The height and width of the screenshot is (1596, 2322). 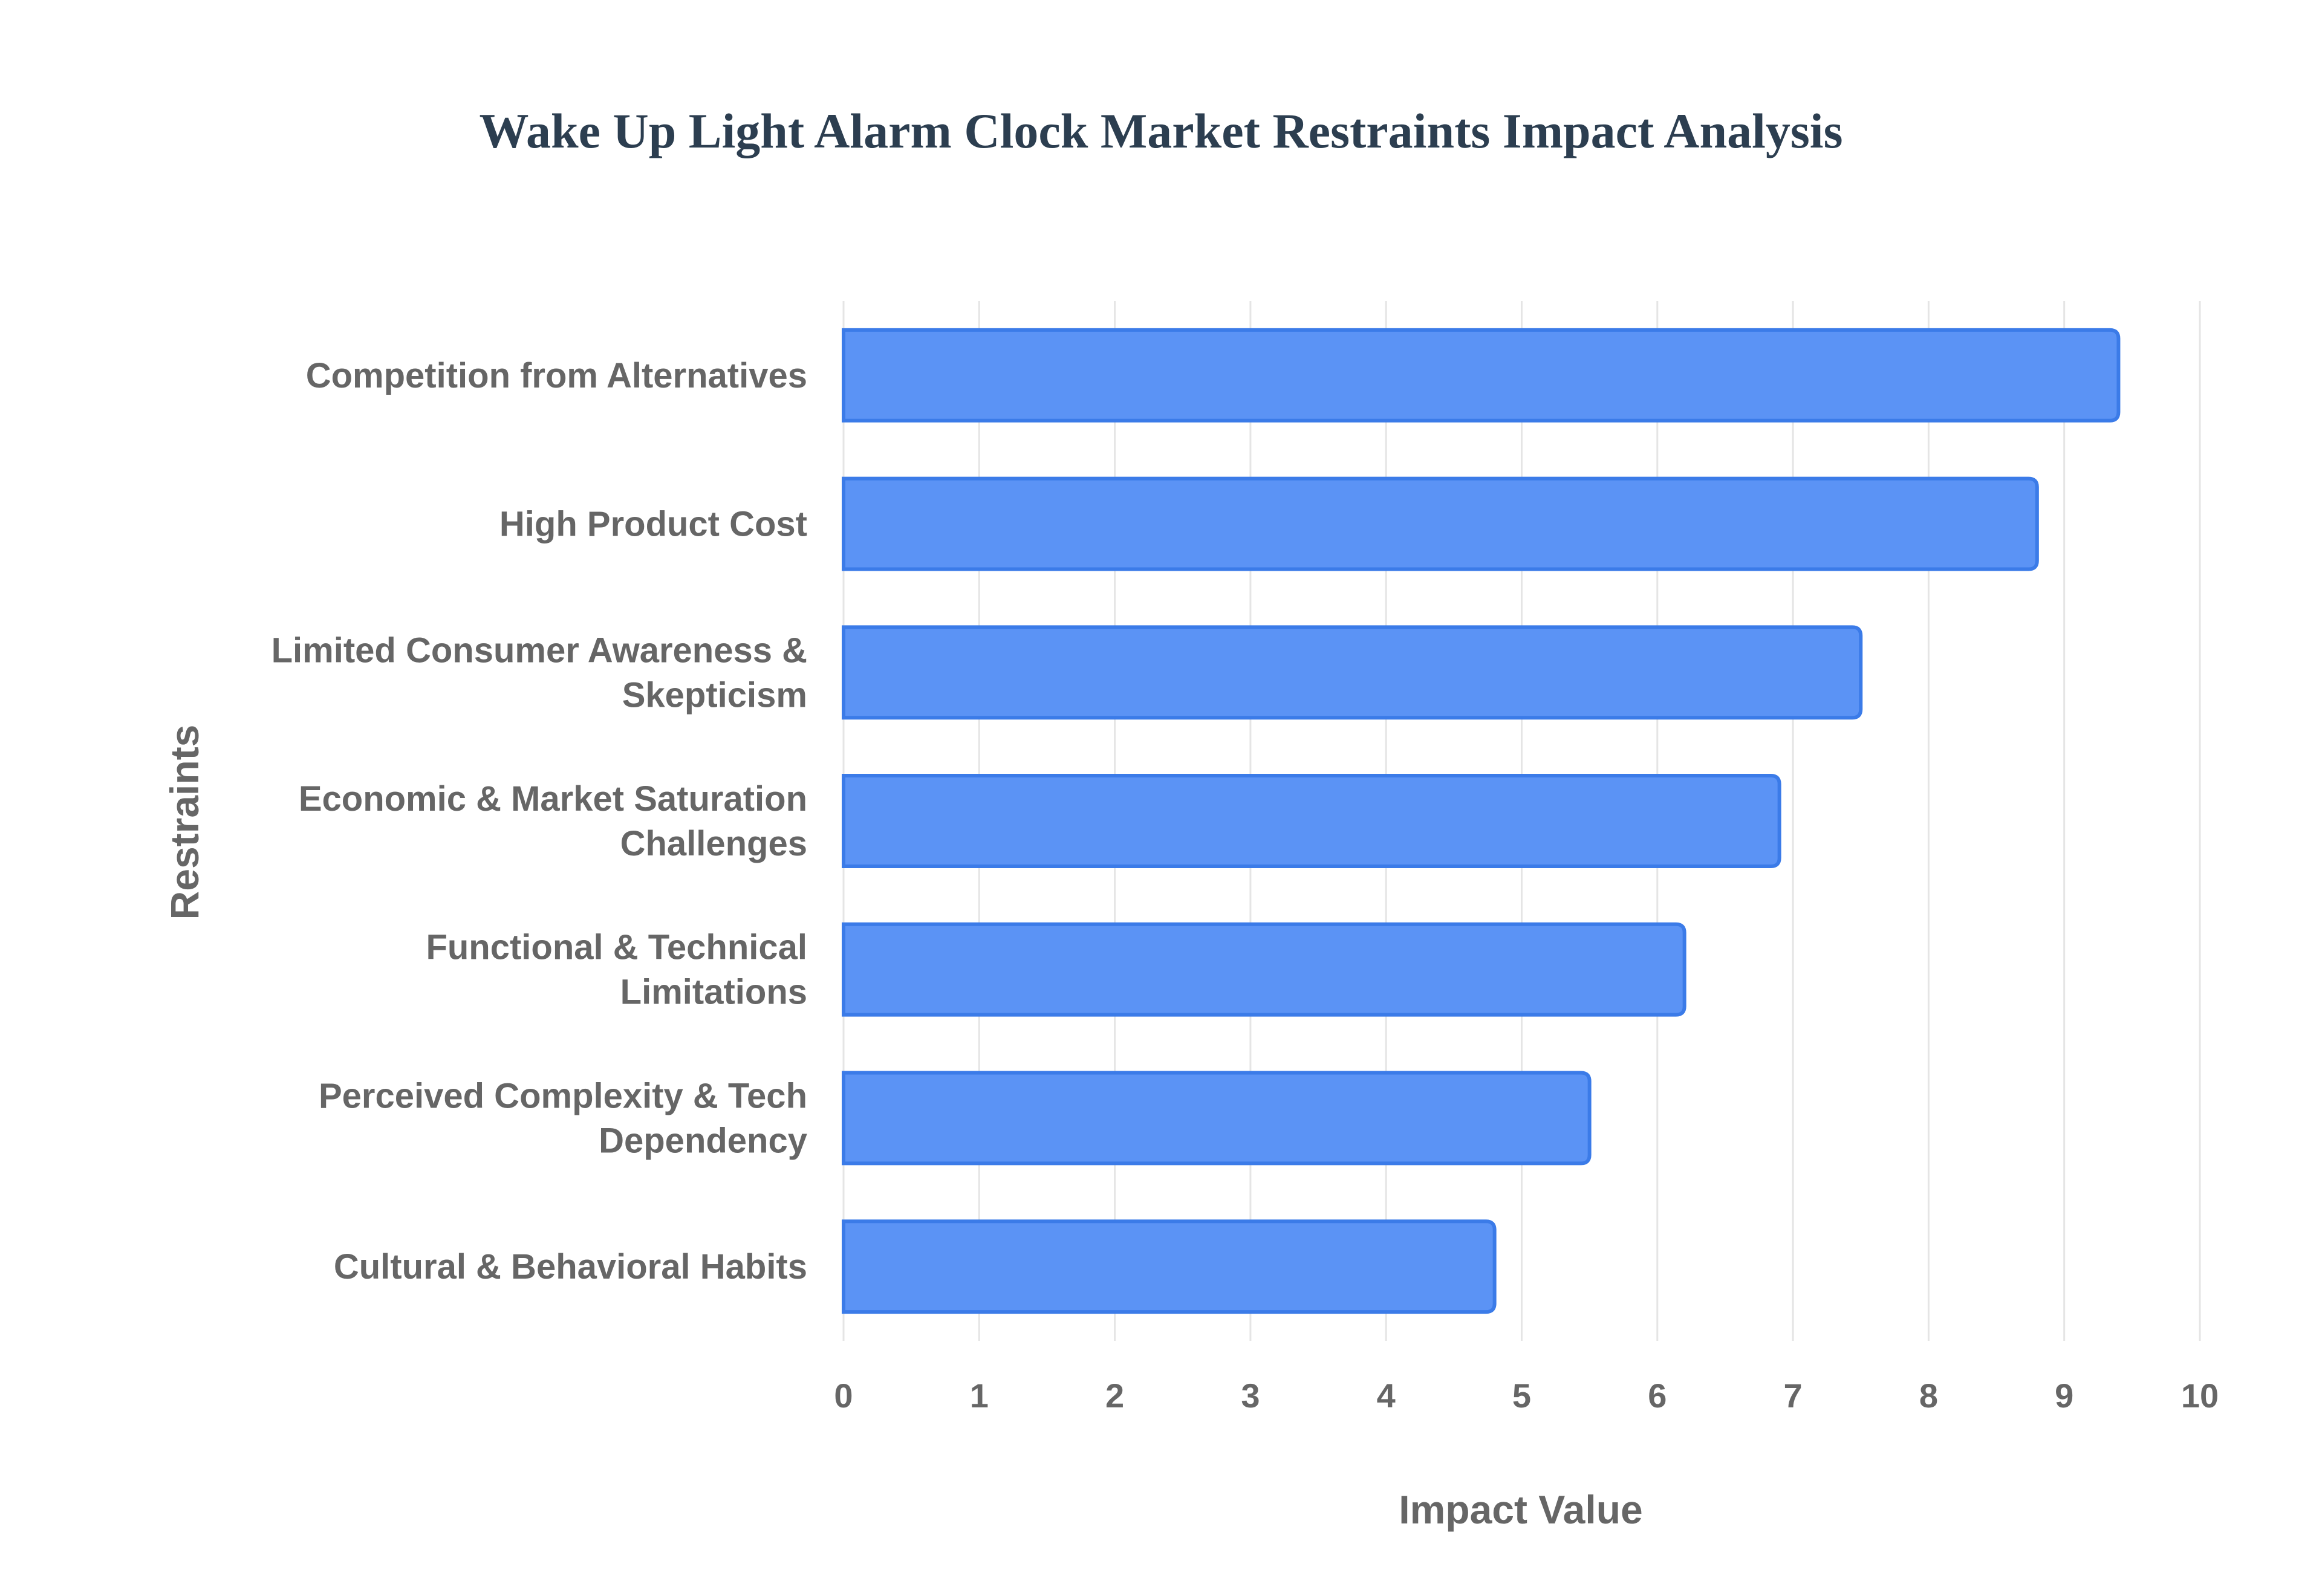 What do you see at coordinates (2064, 1396) in the screenshot?
I see `x-tick-label: 9` at bounding box center [2064, 1396].